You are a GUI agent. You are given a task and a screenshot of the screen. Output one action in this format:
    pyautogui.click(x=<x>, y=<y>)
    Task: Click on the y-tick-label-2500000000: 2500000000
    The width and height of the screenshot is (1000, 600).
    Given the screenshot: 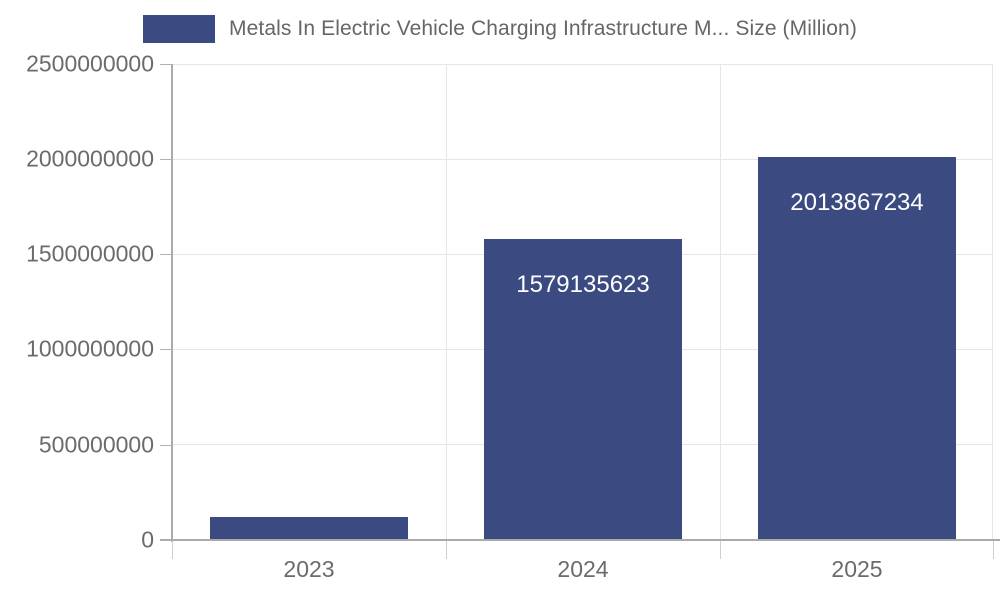 What is the action you would take?
    pyautogui.click(x=90, y=63)
    